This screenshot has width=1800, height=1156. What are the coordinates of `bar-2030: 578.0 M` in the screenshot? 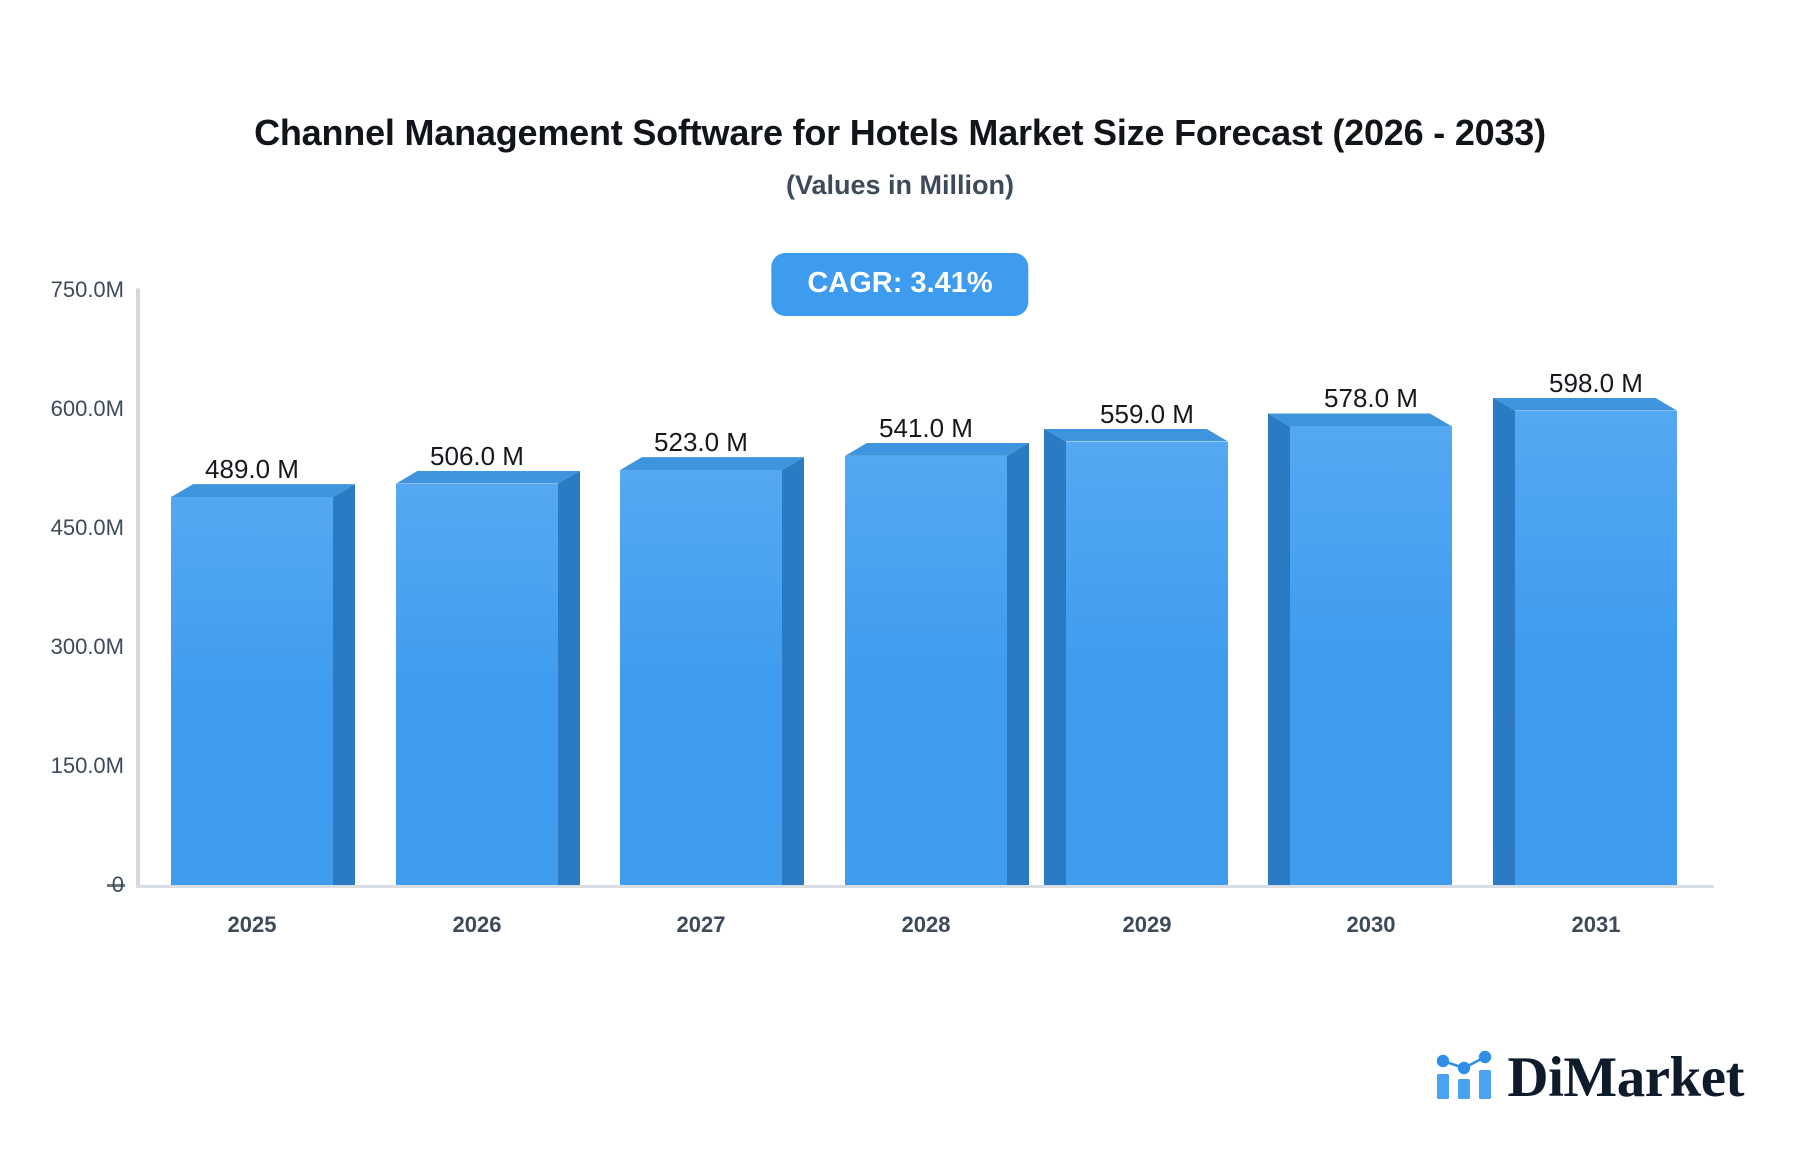 It's located at (1360, 634).